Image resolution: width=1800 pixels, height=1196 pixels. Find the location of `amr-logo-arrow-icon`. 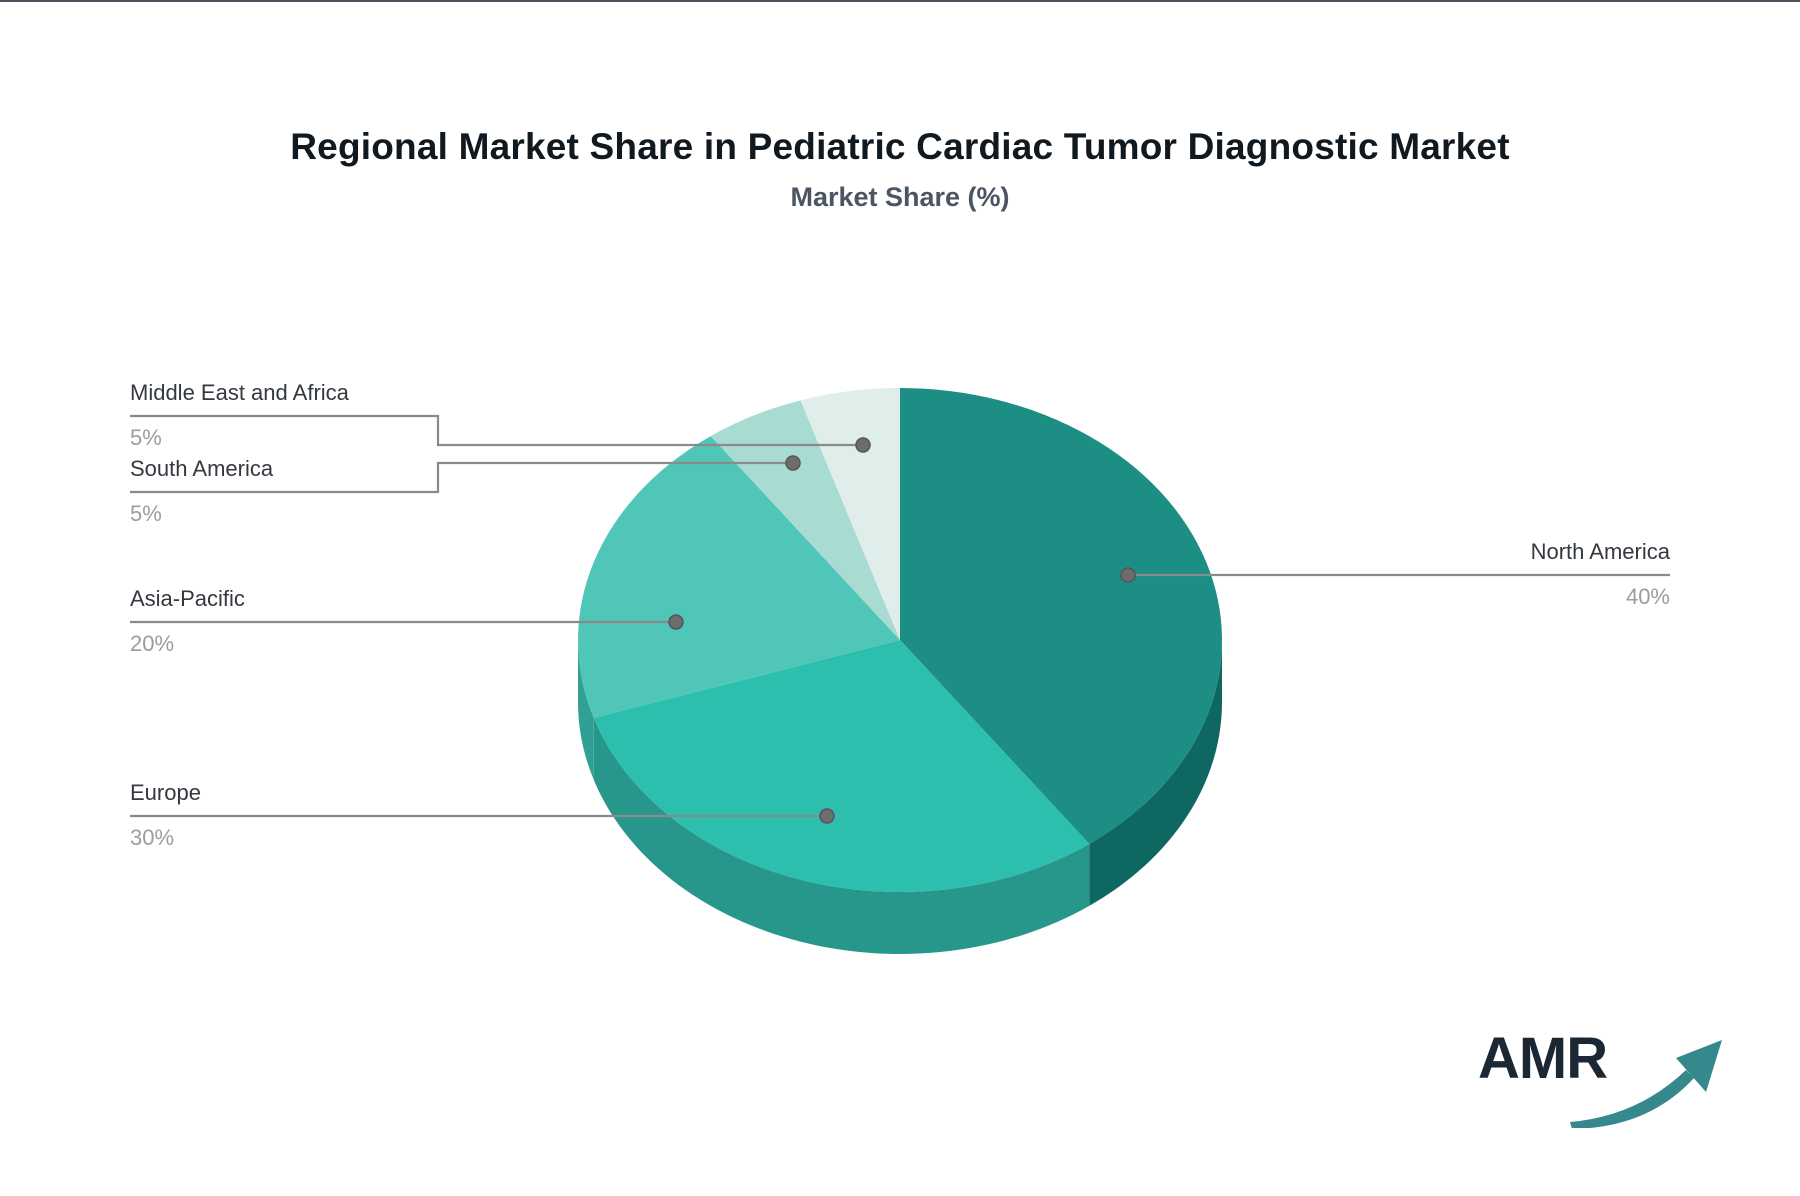

amr-logo-arrow-icon is located at coordinates (1646, 1084).